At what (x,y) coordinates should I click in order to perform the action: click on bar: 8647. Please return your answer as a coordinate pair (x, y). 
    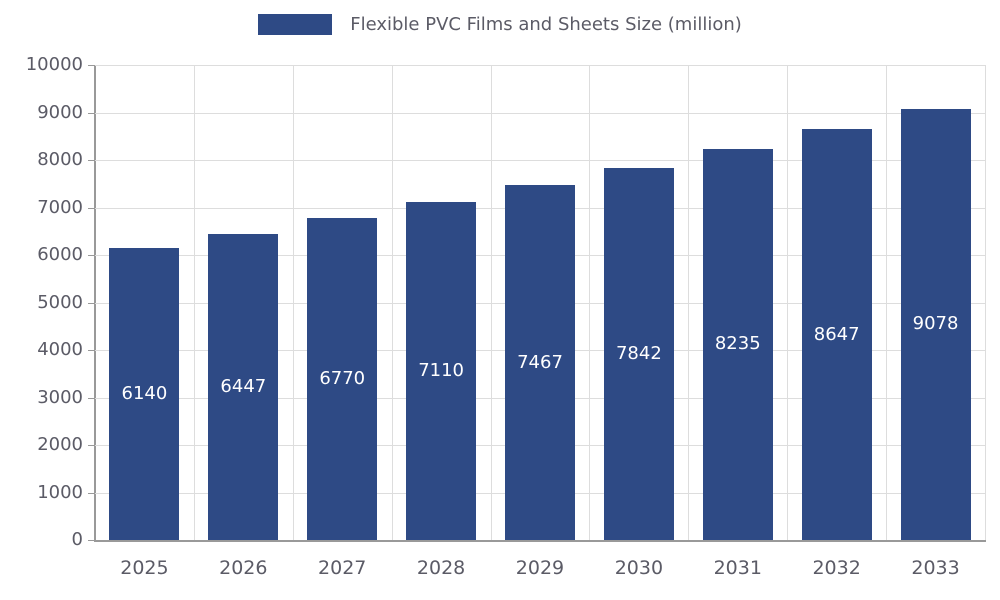
    Looking at the image, I should click on (836, 334).